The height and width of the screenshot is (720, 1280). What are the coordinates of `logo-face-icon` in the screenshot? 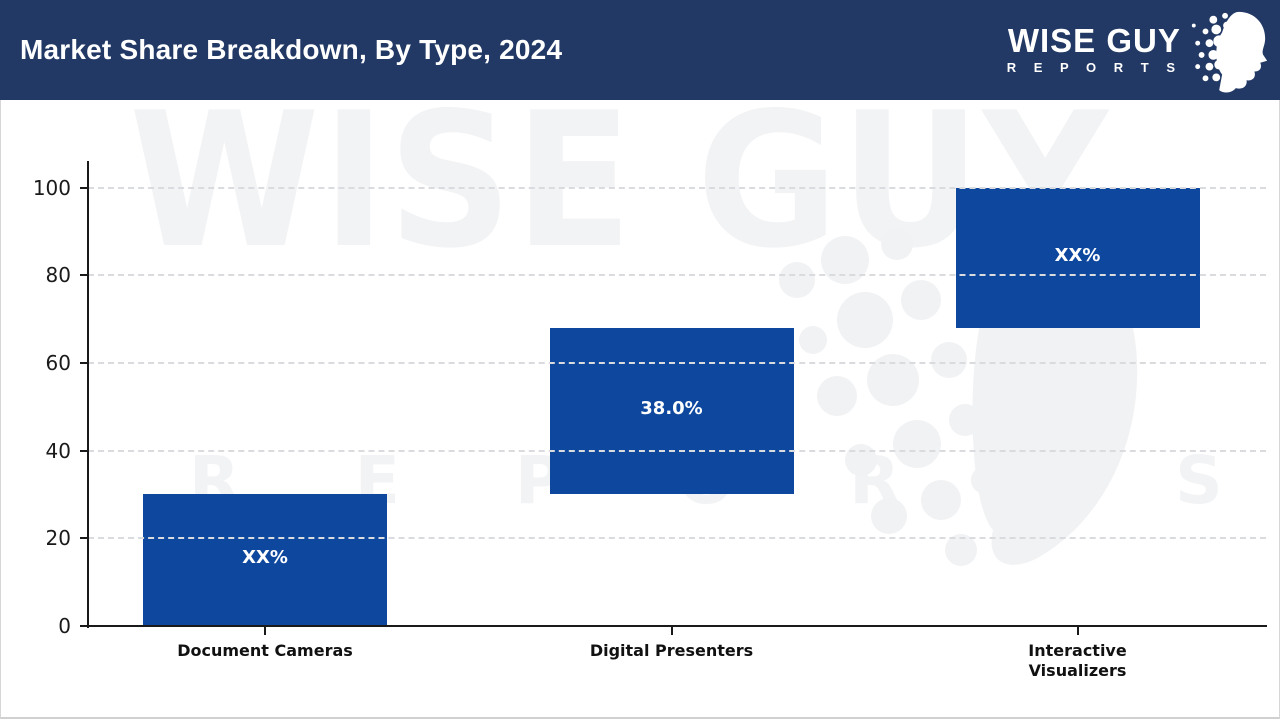 It's located at (1229, 52).